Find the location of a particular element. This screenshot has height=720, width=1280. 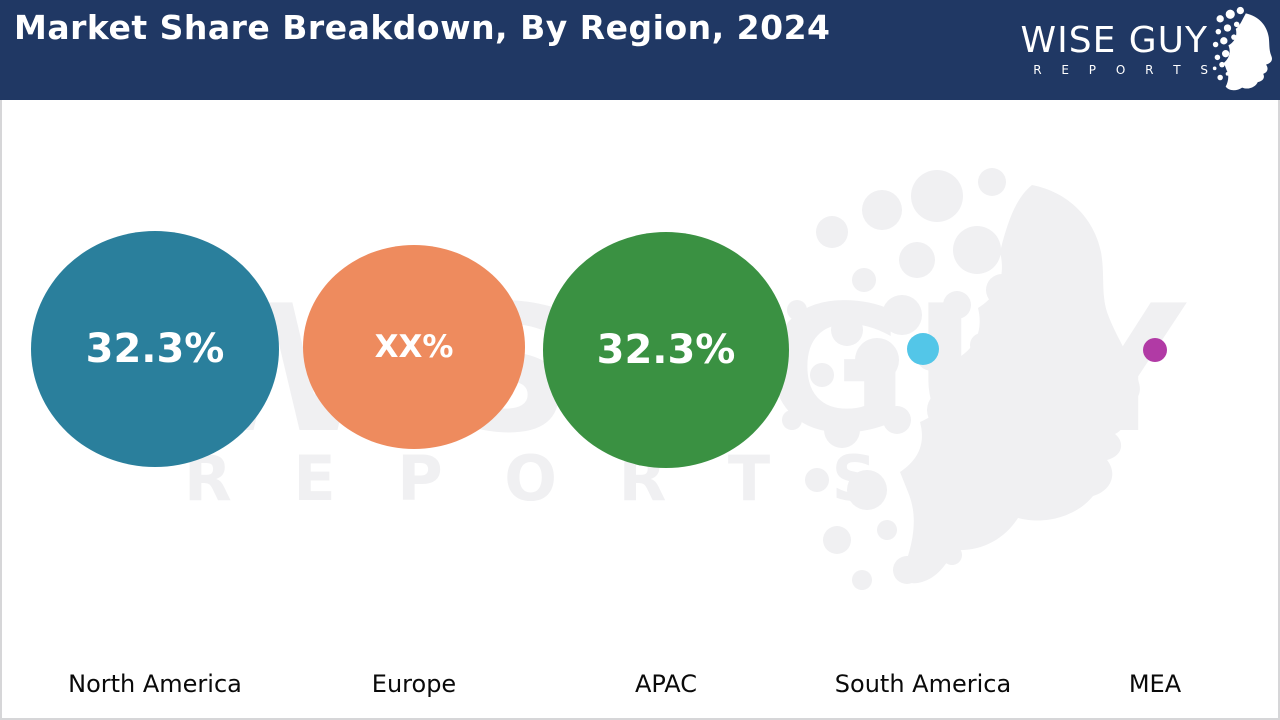

bubble-apac: 32.3% is located at coordinates (666, 350).